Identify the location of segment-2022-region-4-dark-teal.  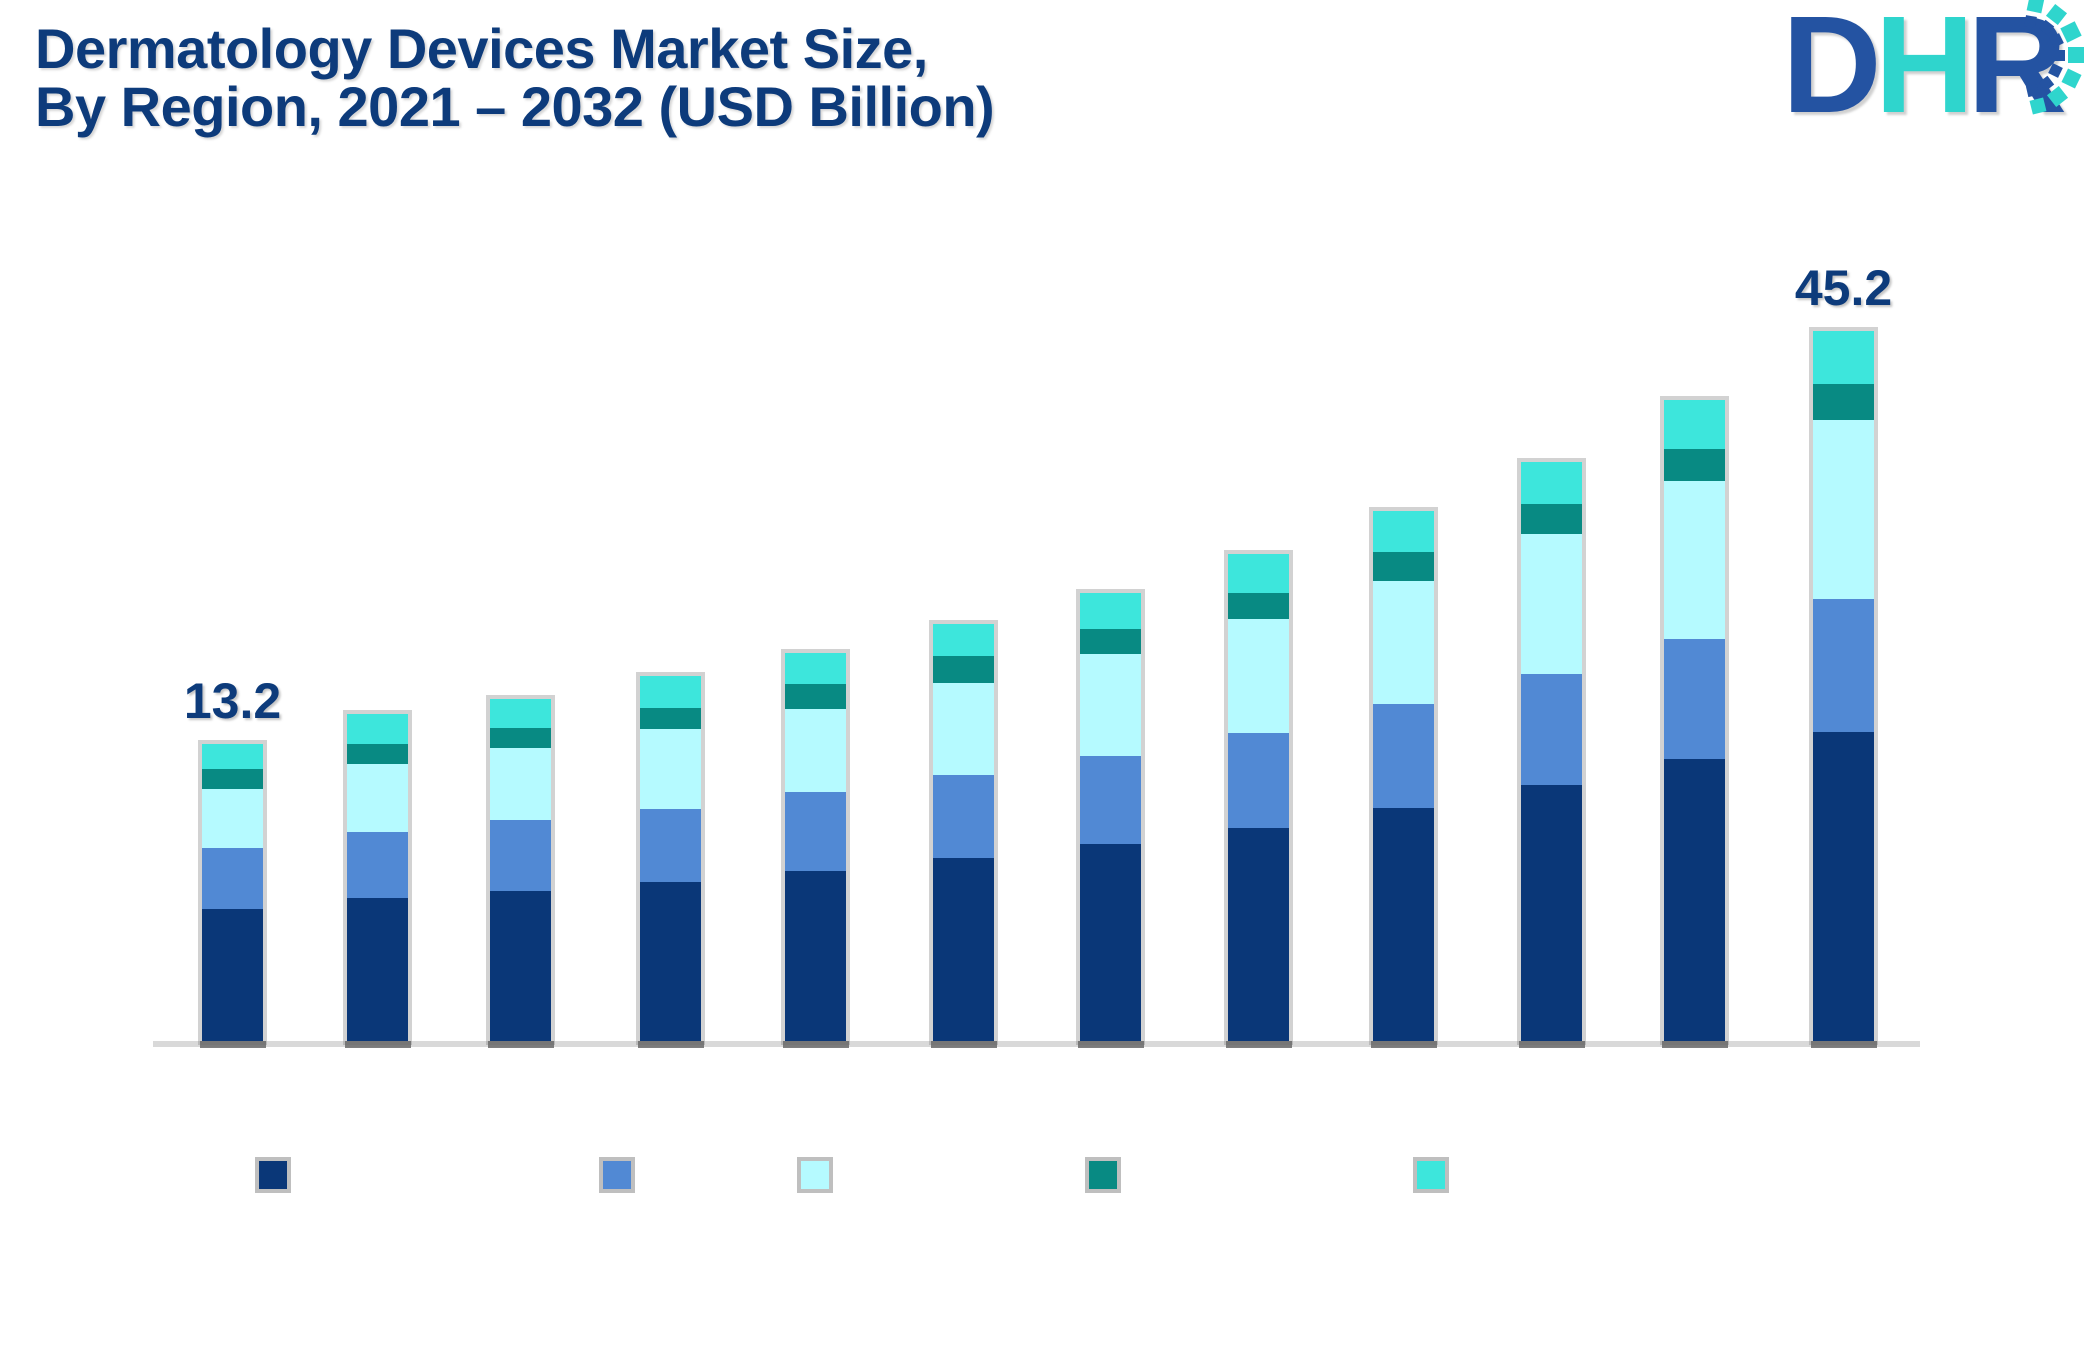
(377, 754).